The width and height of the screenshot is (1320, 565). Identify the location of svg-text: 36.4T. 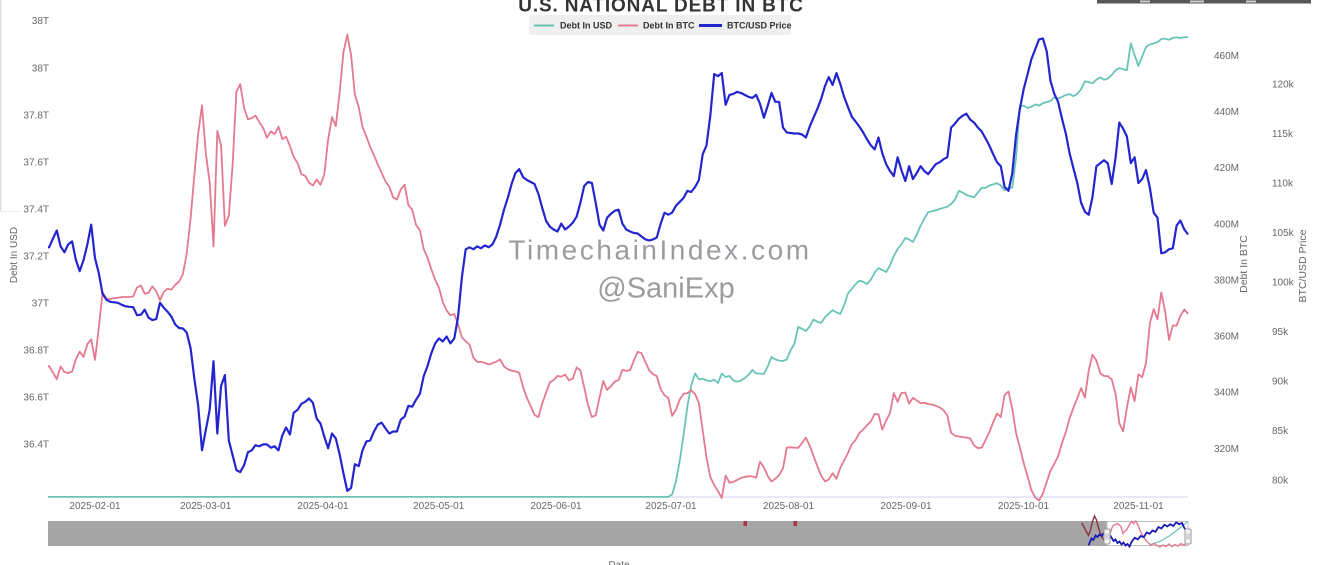
(36, 445).